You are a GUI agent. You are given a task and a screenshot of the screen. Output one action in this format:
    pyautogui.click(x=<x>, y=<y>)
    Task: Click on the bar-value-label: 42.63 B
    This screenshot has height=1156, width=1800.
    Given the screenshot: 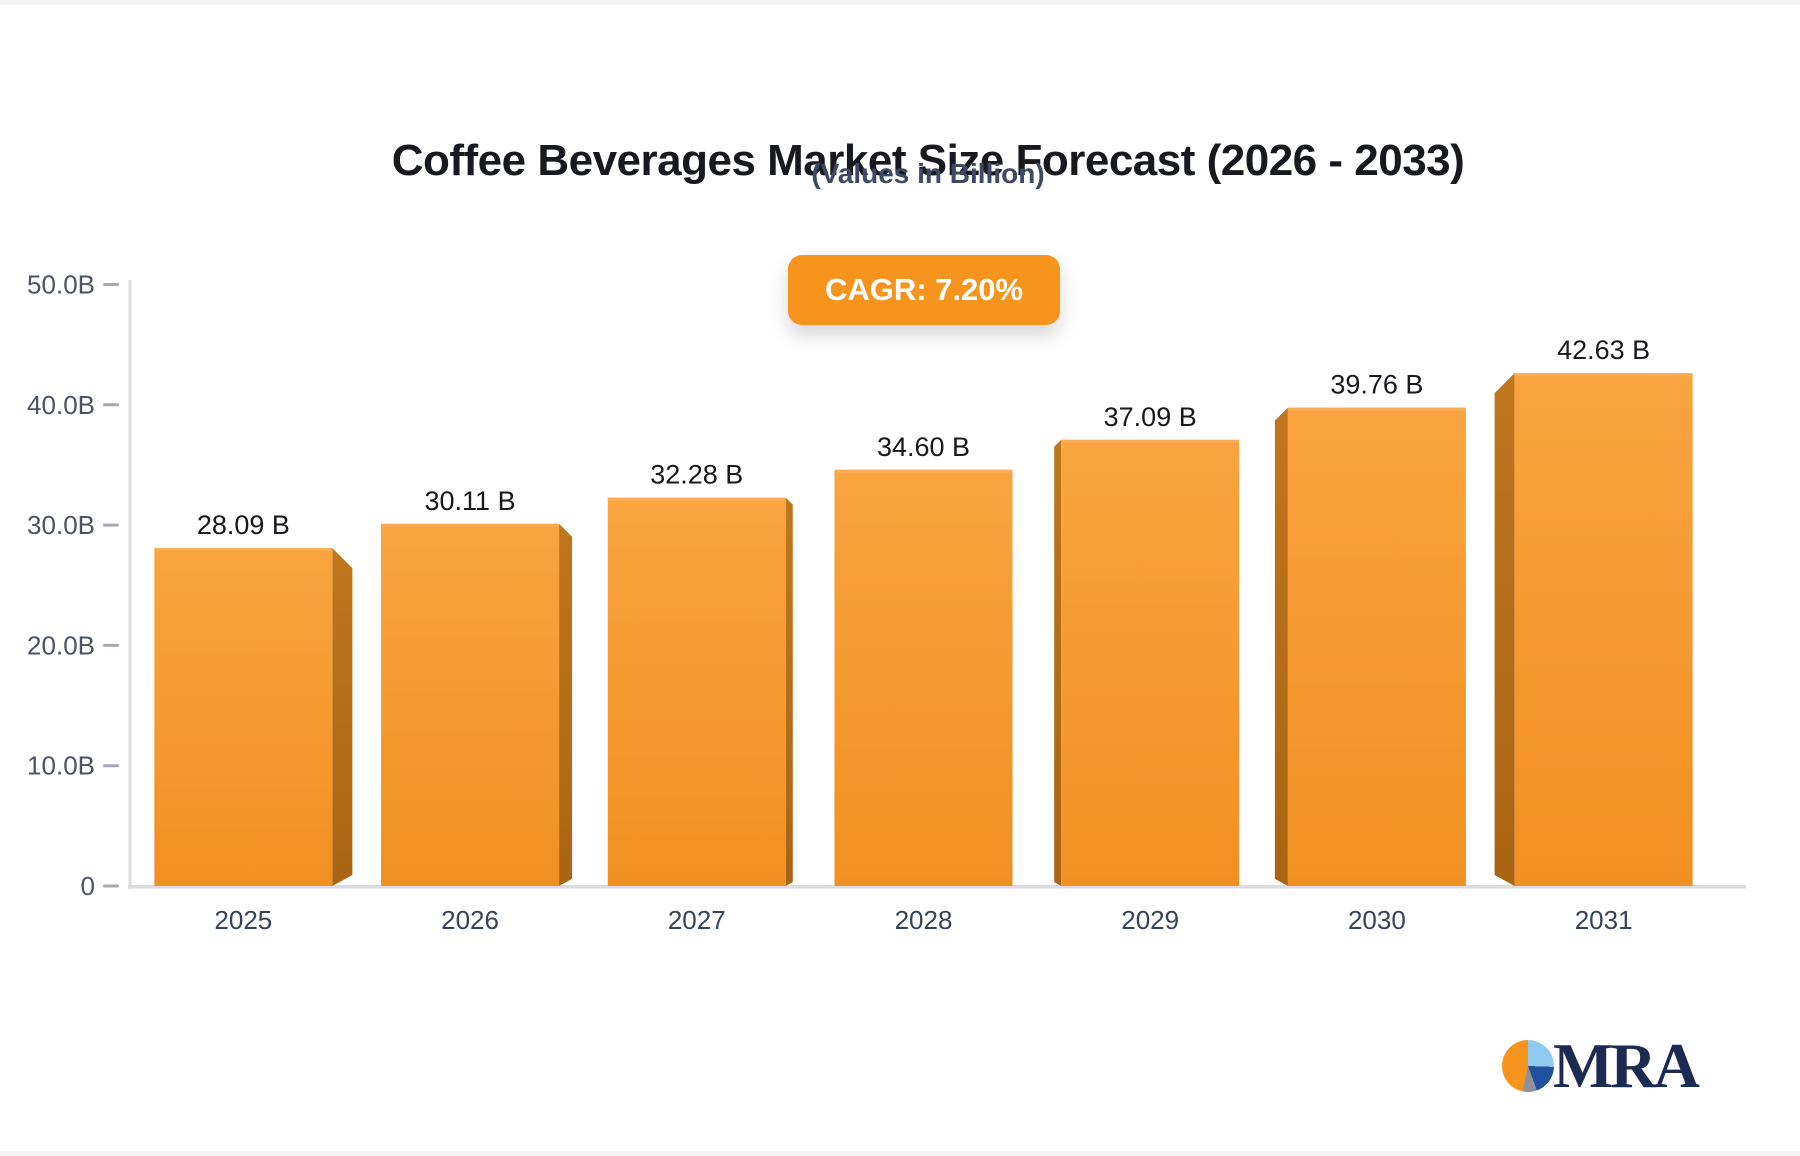 What is the action you would take?
    pyautogui.click(x=1603, y=350)
    